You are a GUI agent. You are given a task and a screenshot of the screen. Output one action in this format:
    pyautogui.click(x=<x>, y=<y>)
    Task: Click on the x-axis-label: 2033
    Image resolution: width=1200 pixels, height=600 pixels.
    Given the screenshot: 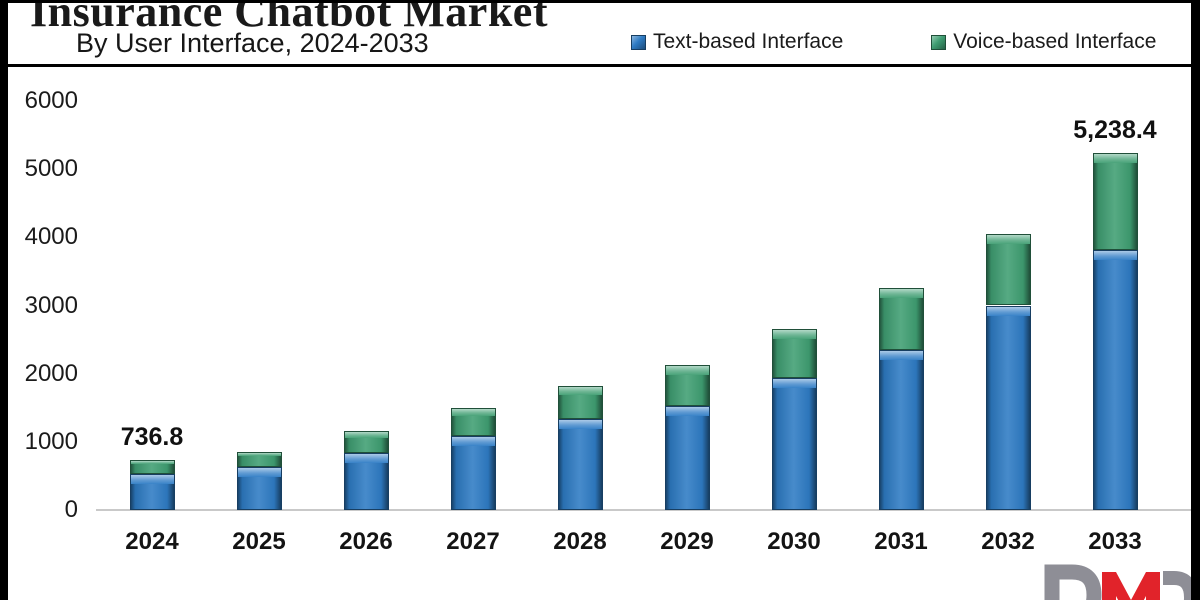 What is the action you would take?
    pyautogui.click(x=1115, y=541)
    